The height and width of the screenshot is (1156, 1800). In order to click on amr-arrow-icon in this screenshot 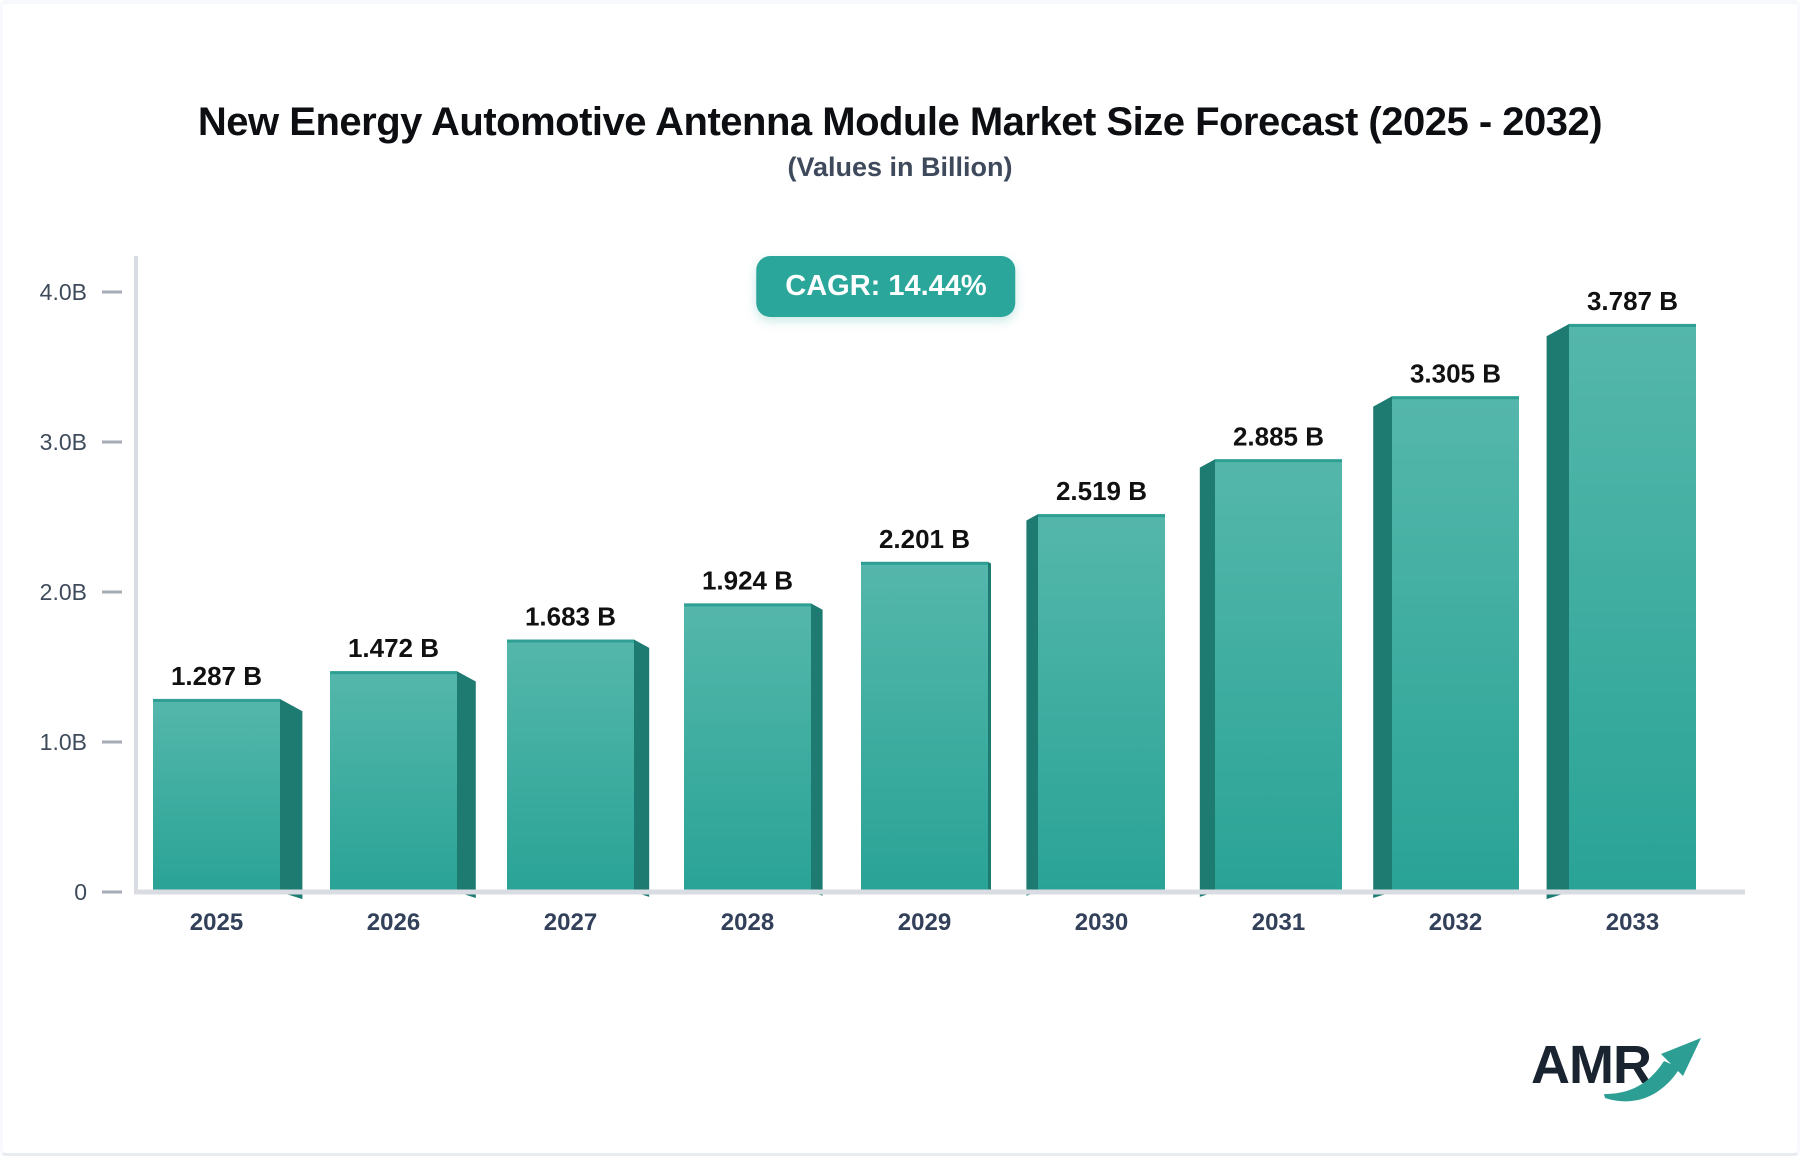, I will do `click(1652, 1070)`.